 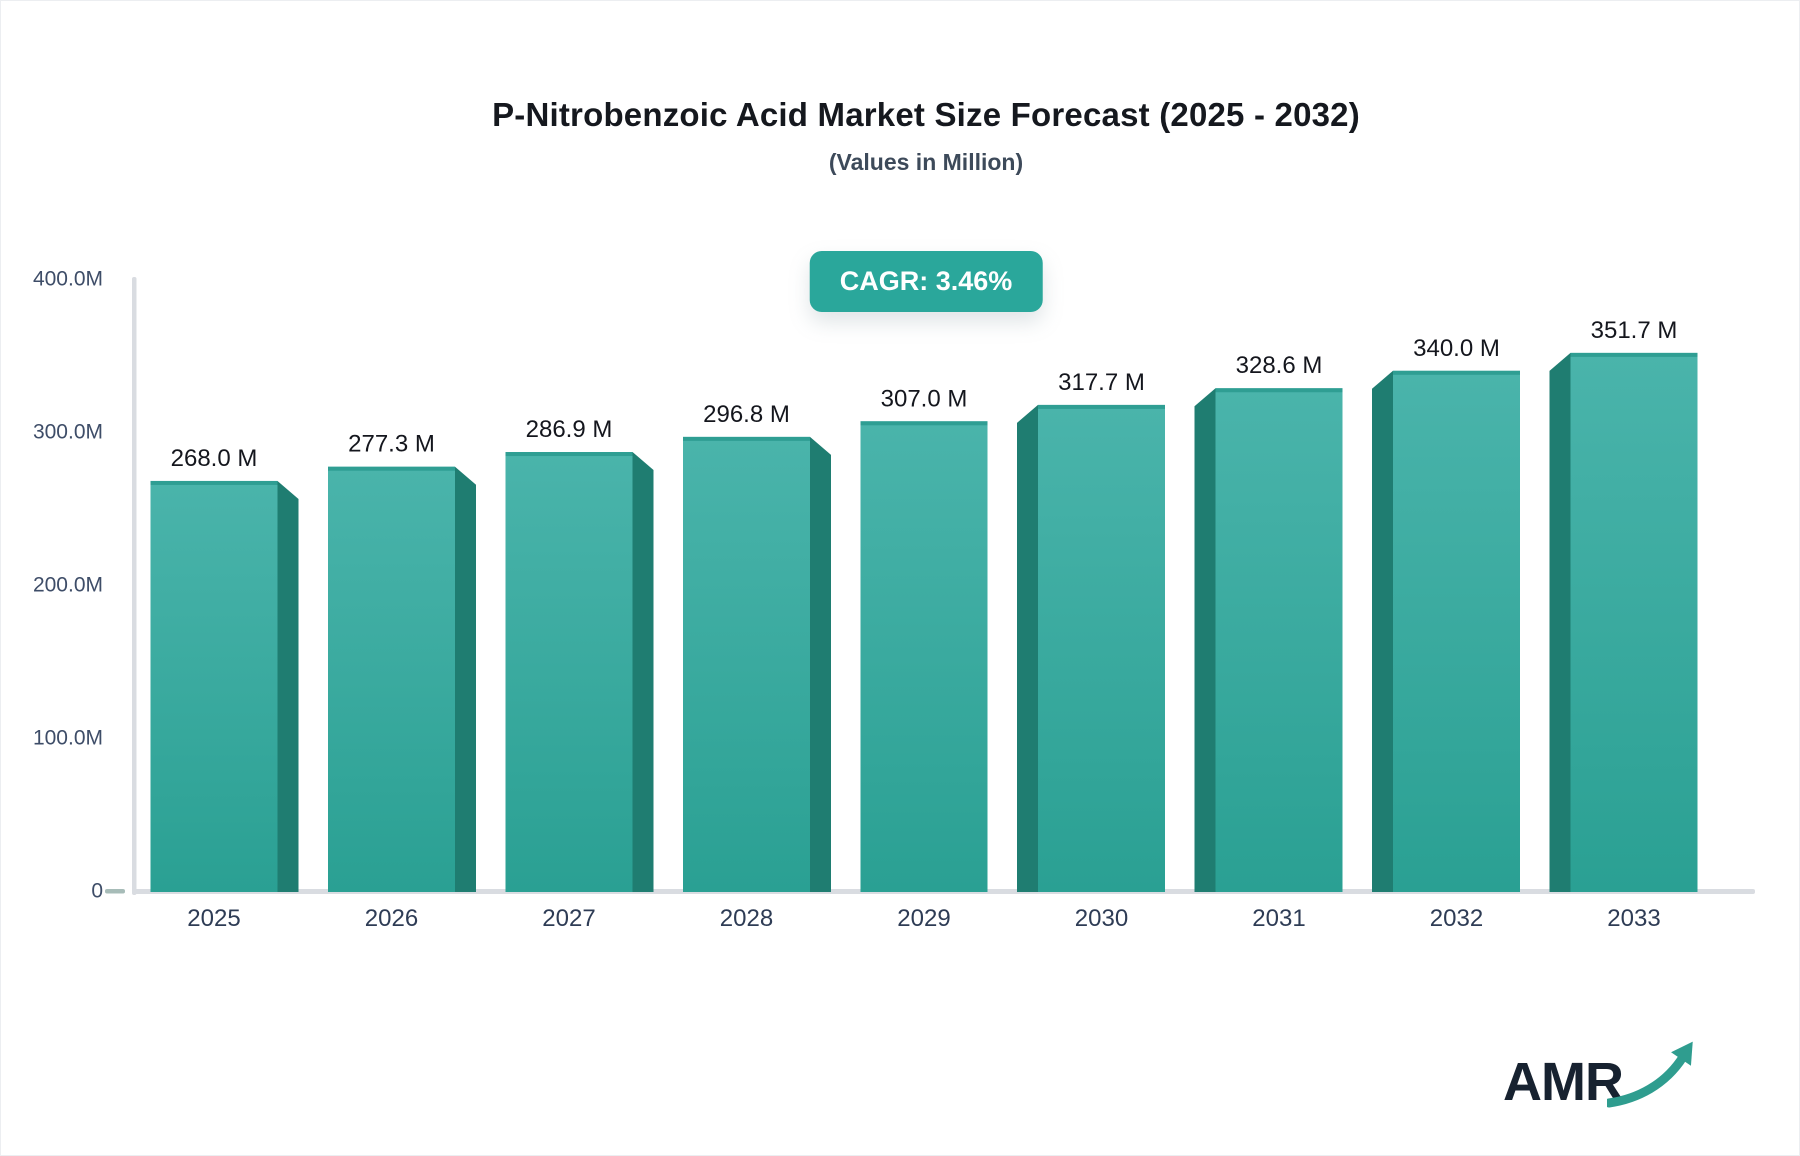 I want to click on amr-logo: AMR, so click(x=1605, y=1071).